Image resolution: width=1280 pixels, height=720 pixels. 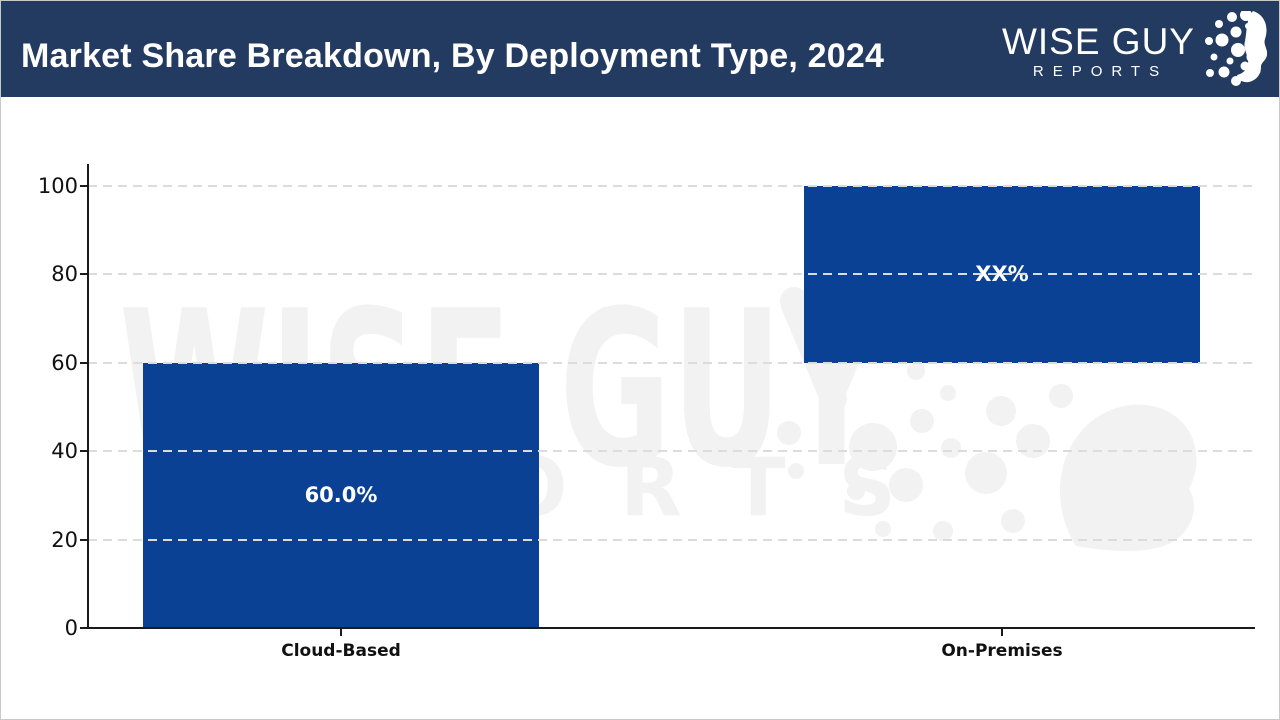 What do you see at coordinates (1100, 71) in the screenshot?
I see `brand-subtitle: REPORTS` at bounding box center [1100, 71].